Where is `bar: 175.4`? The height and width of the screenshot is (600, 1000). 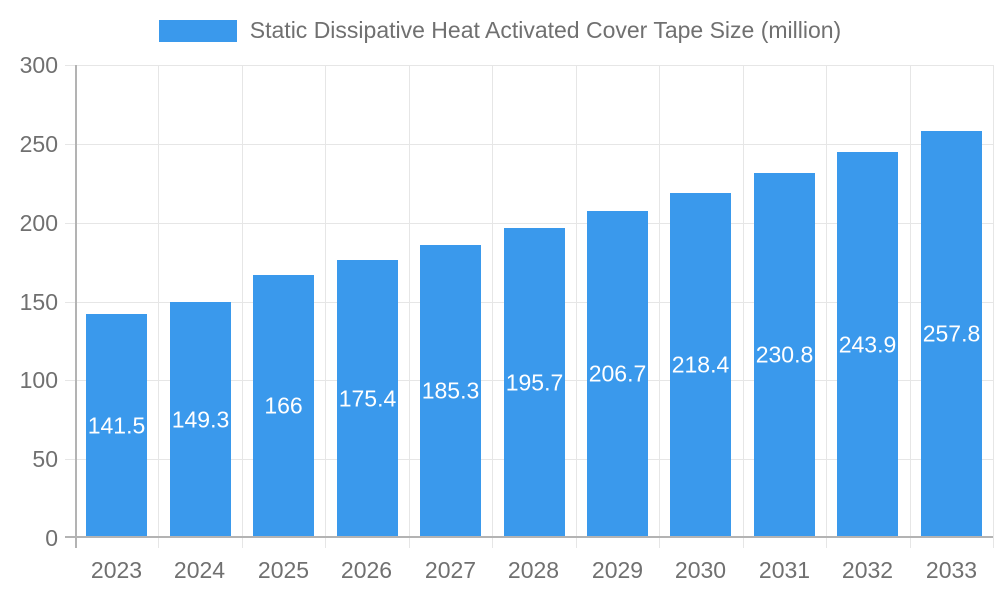
bar: 175.4 is located at coordinates (367, 398).